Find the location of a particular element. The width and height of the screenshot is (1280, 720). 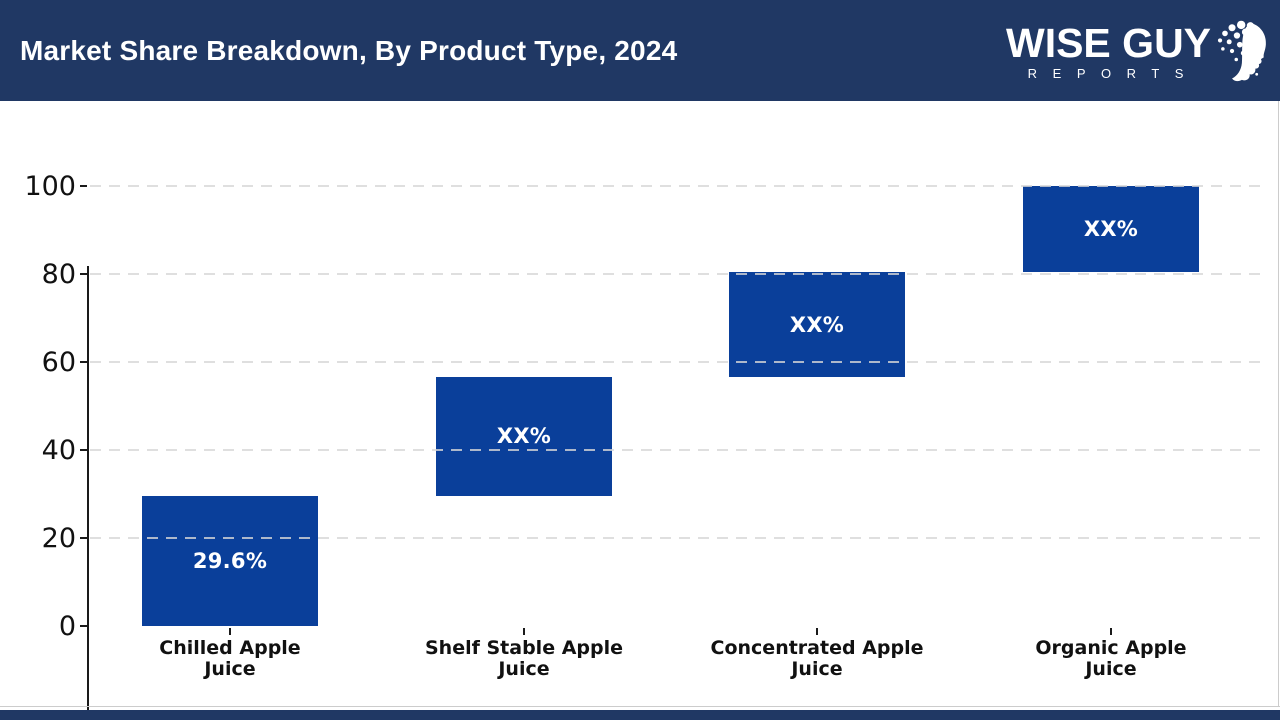

bar-shelf-stable-apple-juice: XX% is located at coordinates (524, 436).